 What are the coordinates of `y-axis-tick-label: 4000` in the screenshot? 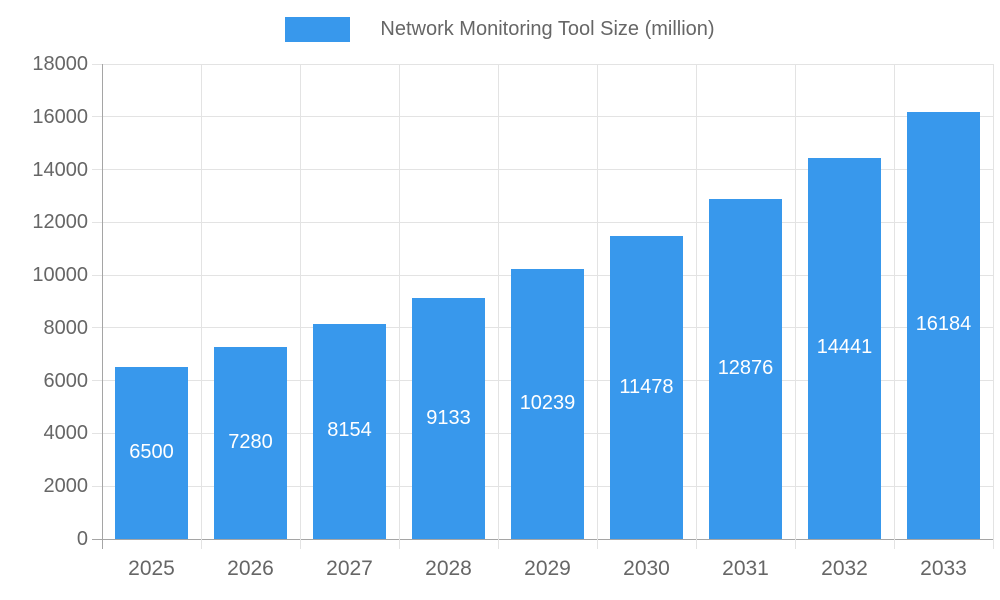 It's located at (66, 433).